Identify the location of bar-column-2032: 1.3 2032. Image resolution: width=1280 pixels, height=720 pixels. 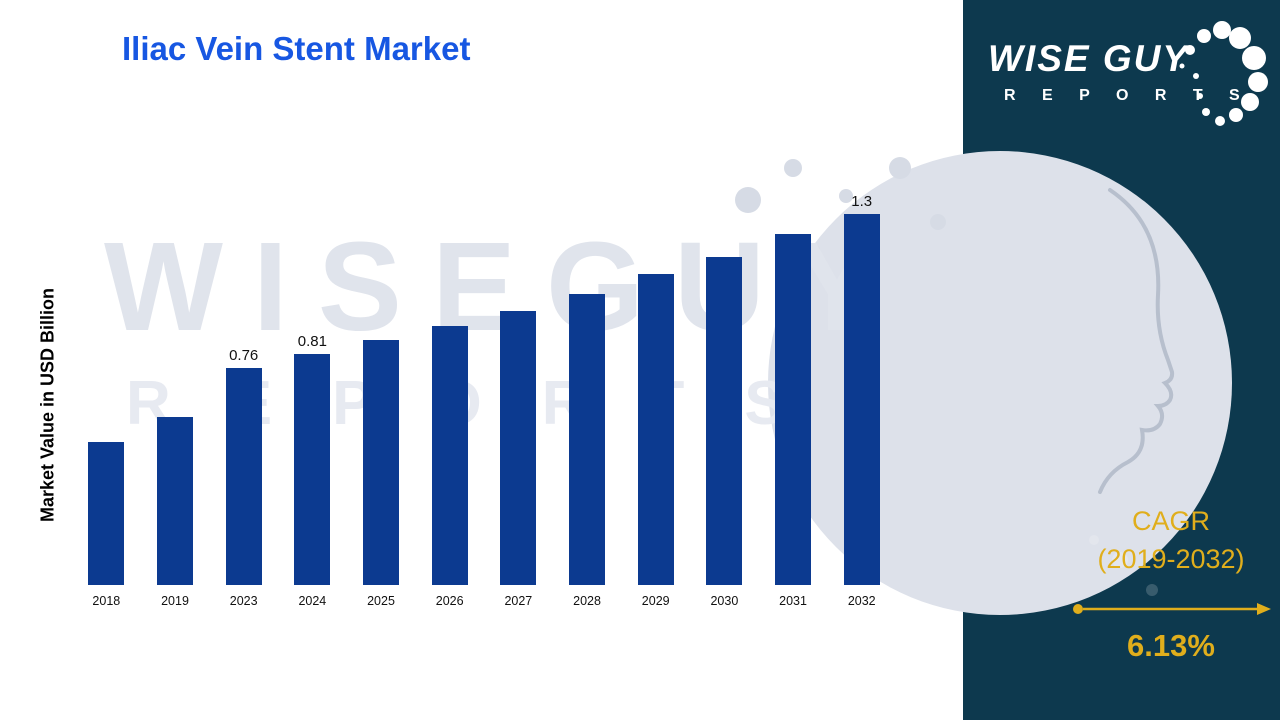
(861, 402).